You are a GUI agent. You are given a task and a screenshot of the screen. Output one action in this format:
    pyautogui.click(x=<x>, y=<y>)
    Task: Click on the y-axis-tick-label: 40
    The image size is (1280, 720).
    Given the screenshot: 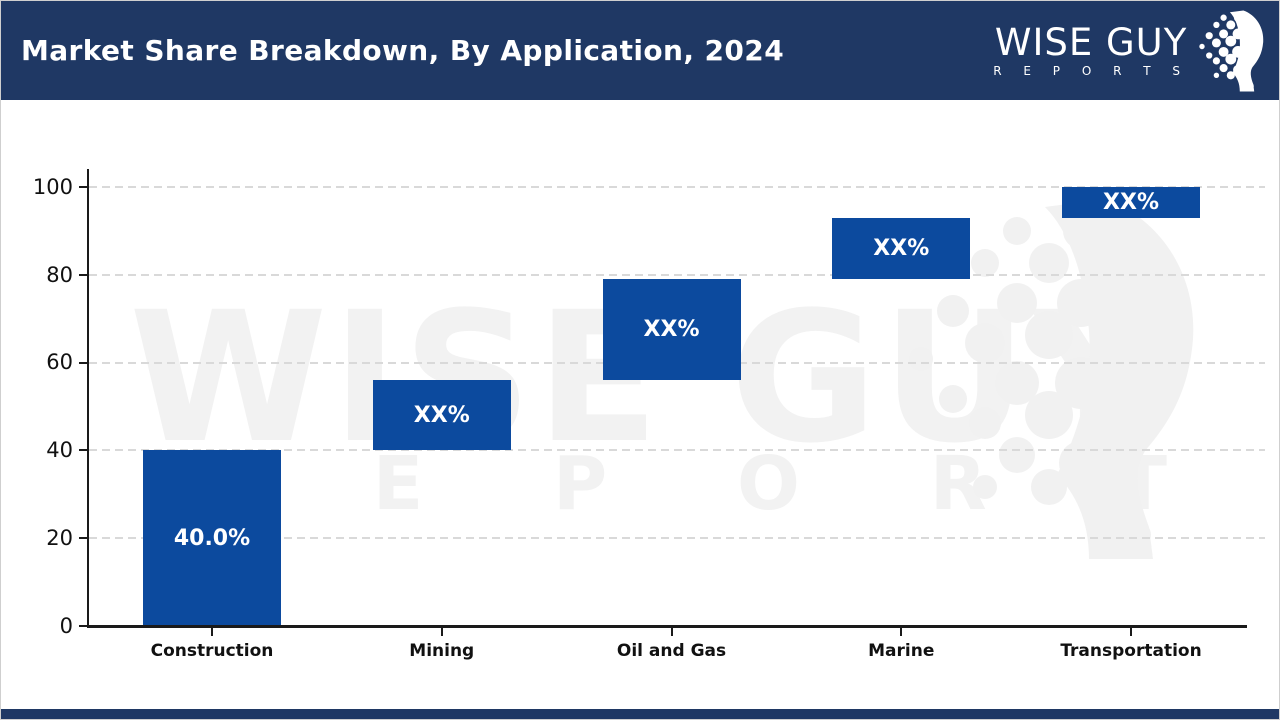 What is the action you would take?
    pyautogui.click(x=59, y=450)
    